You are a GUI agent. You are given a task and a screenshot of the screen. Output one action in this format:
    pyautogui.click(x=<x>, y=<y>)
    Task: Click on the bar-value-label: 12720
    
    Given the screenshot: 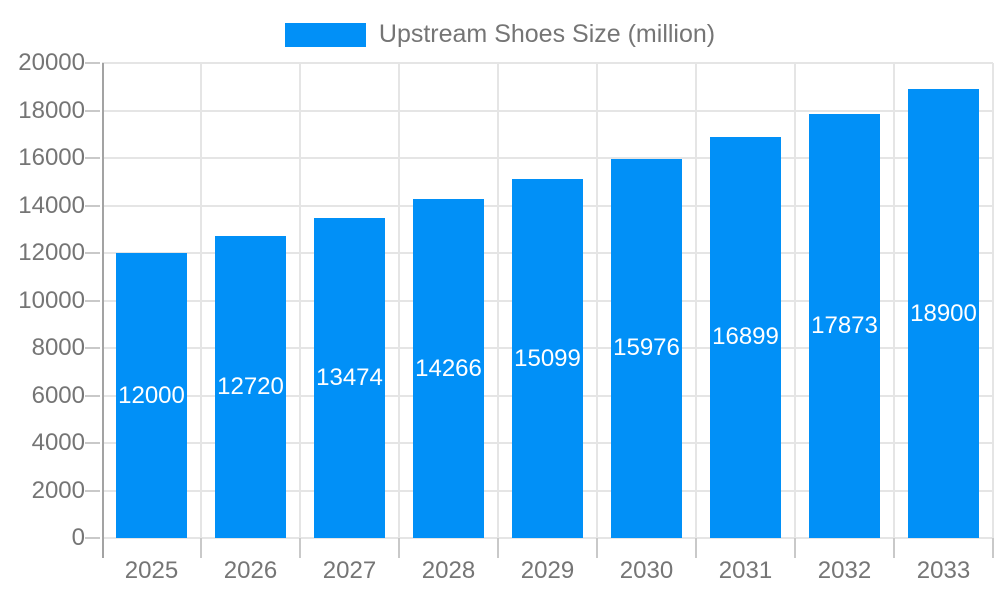 What is the action you would take?
    pyautogui.click(x=250, y=386)
    